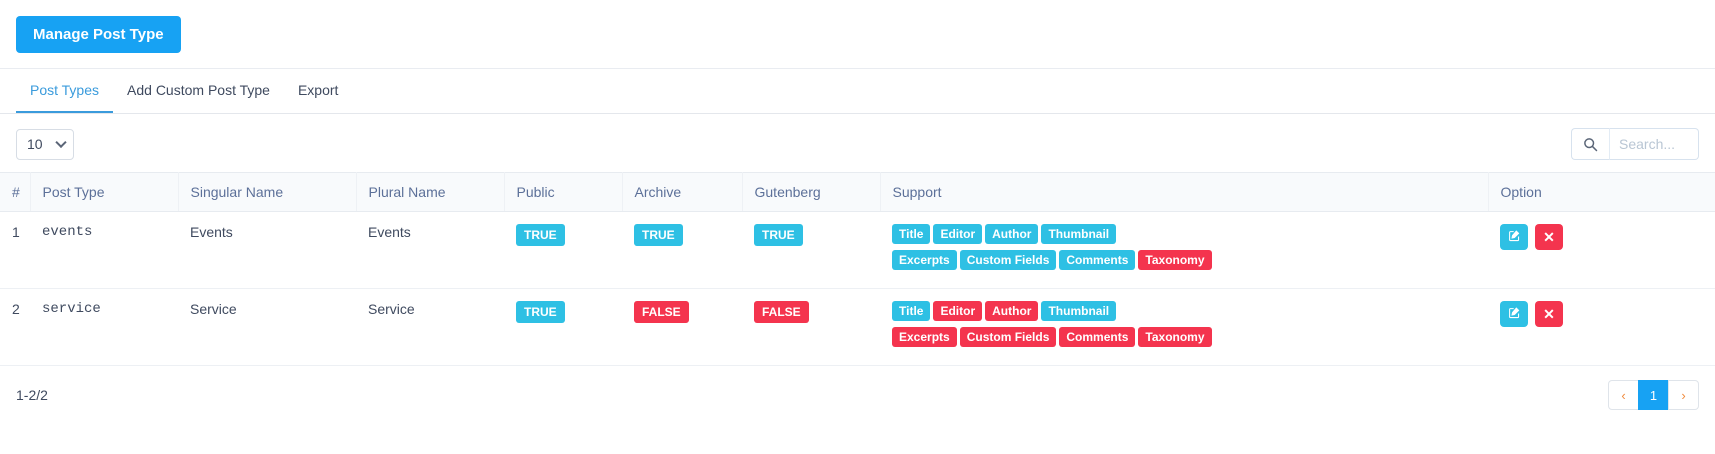  Describe the element at coordinates (15, 192) in the screenshot. I see `column-header-number: #` at that location.